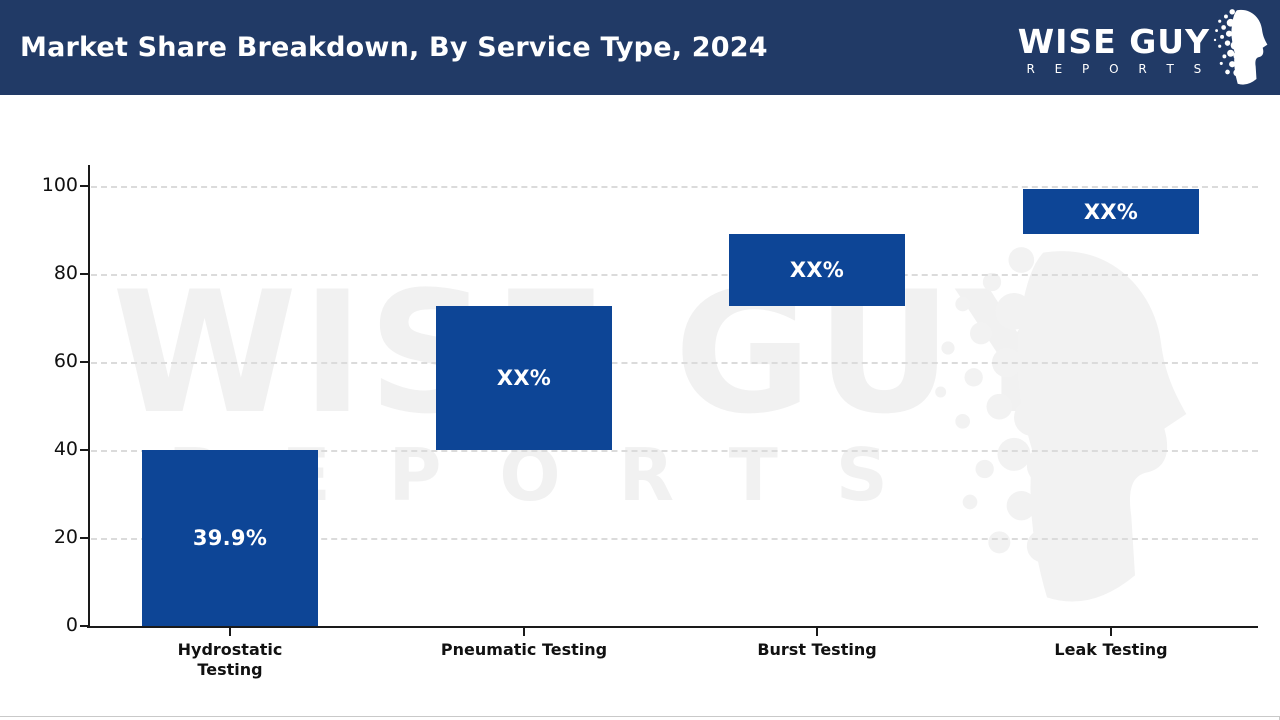 The image size is (1280, 720). What do you see at coordinates (230, 659) in the screenshot?
I see `x-axis-label-1: Hydrostatic Testing` at bounding box center [230, 659].